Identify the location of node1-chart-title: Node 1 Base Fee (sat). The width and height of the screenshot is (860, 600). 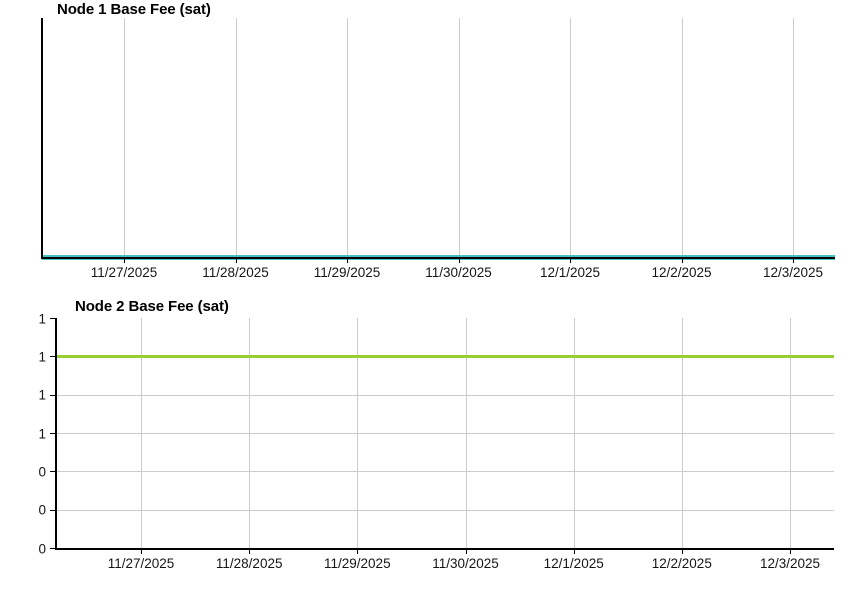
(134, 9).